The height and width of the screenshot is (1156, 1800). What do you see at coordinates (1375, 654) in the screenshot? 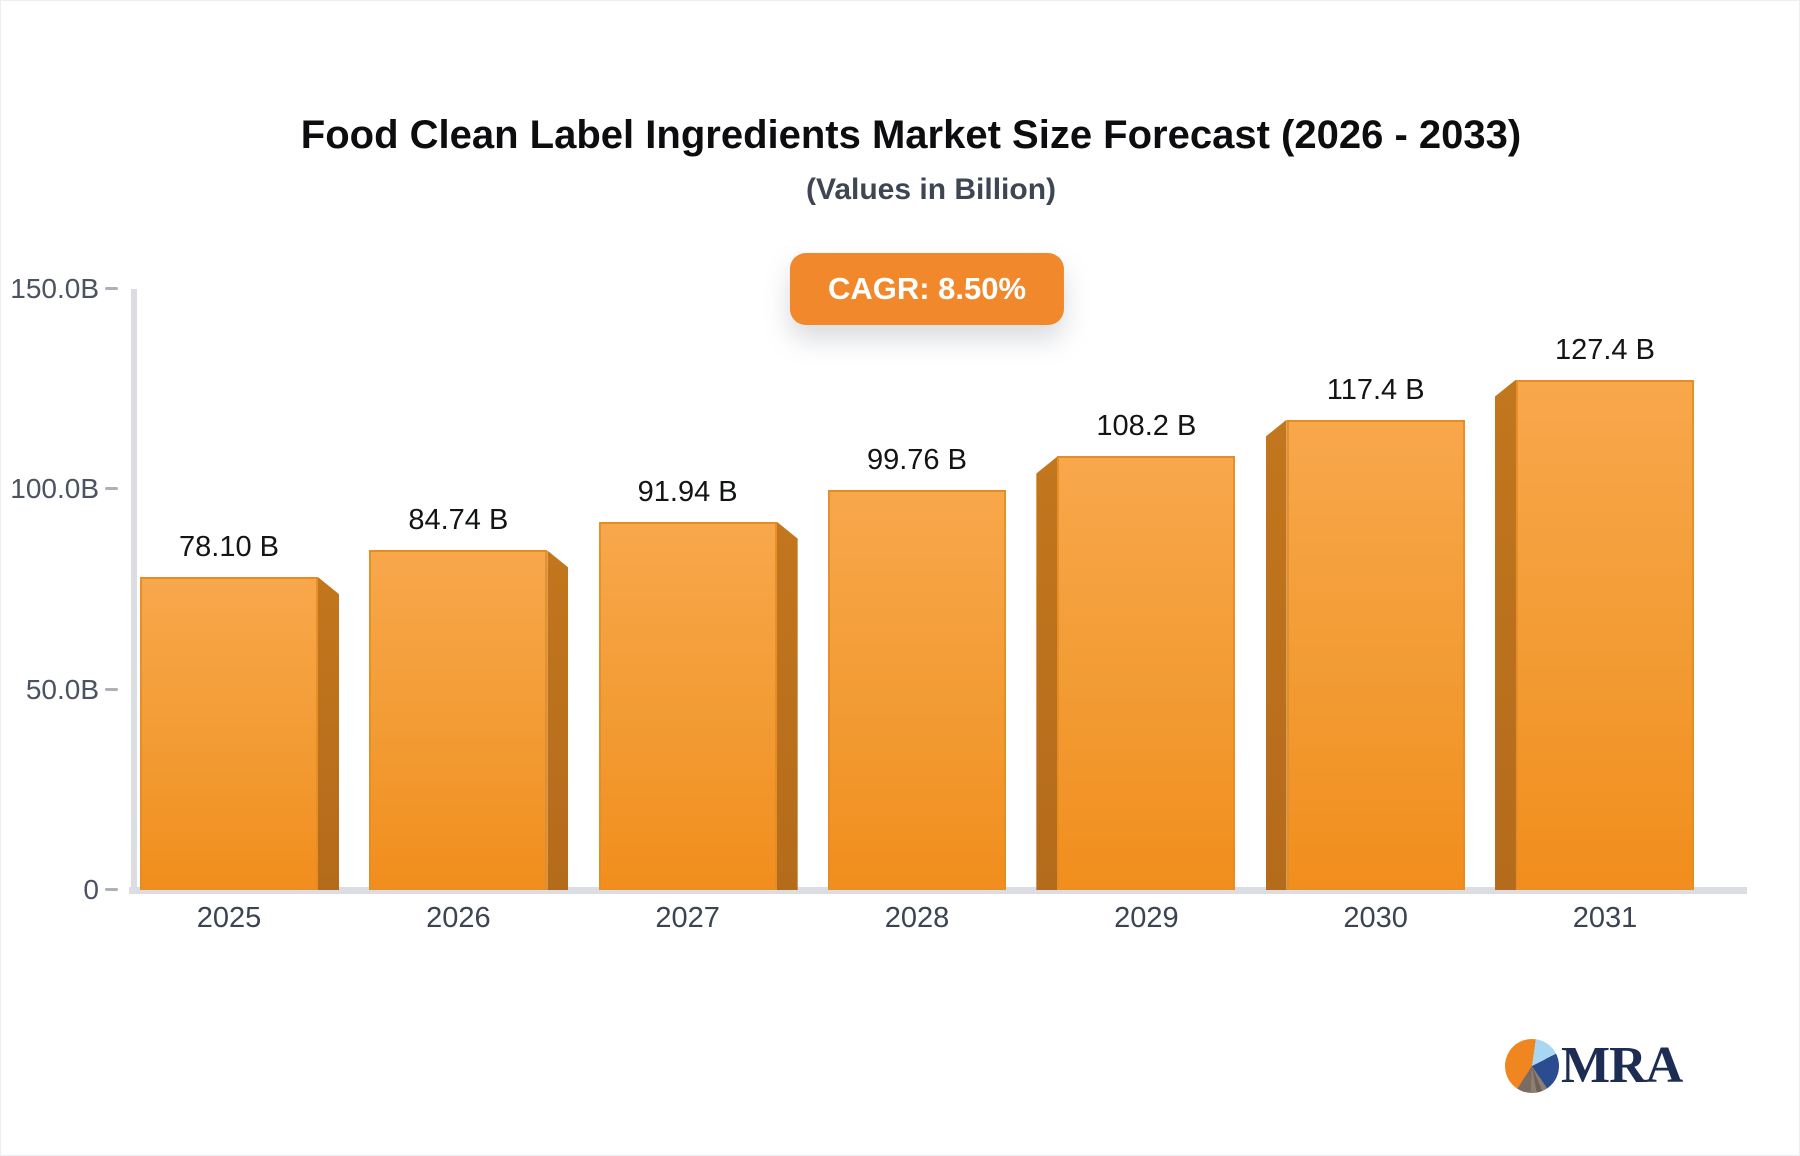
I see `bar-2030` at bounding box center [1375, 654].